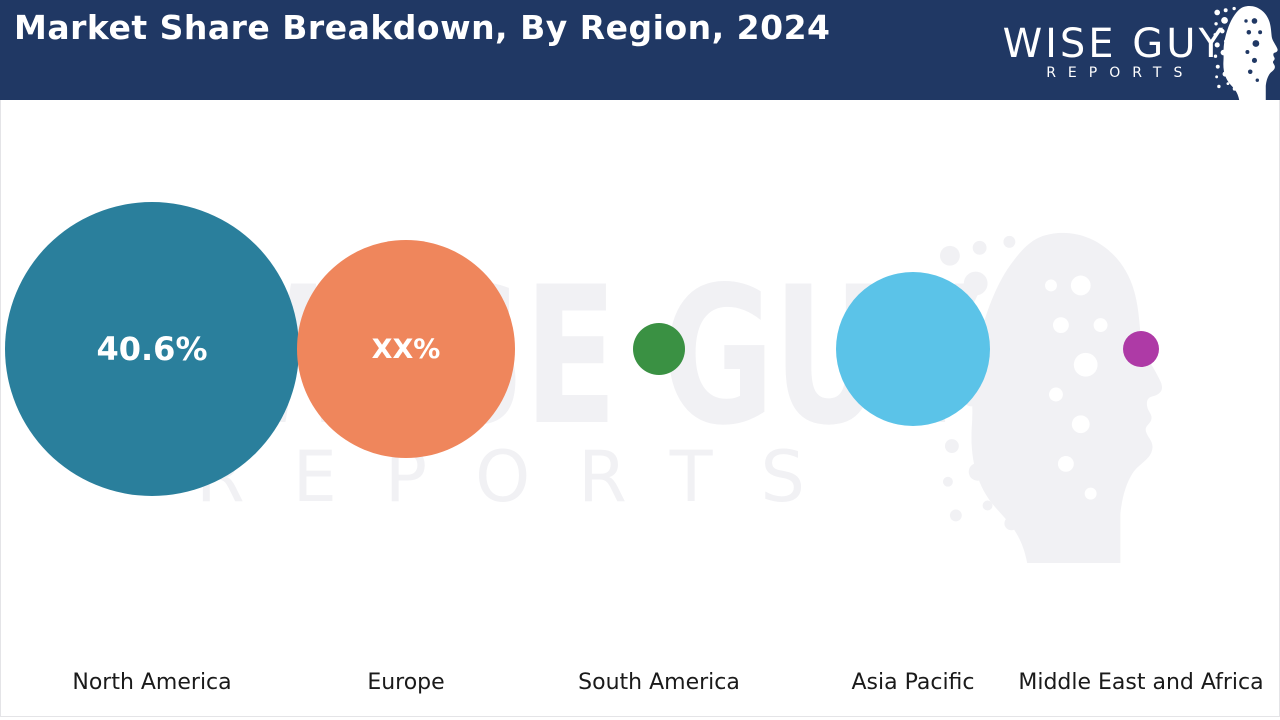 This screenshot has height=720, width=1280. What do you see at coordinates (659, 349) in the screenshot?
I see `bubble-south-america` at bounding box center [659, 349].